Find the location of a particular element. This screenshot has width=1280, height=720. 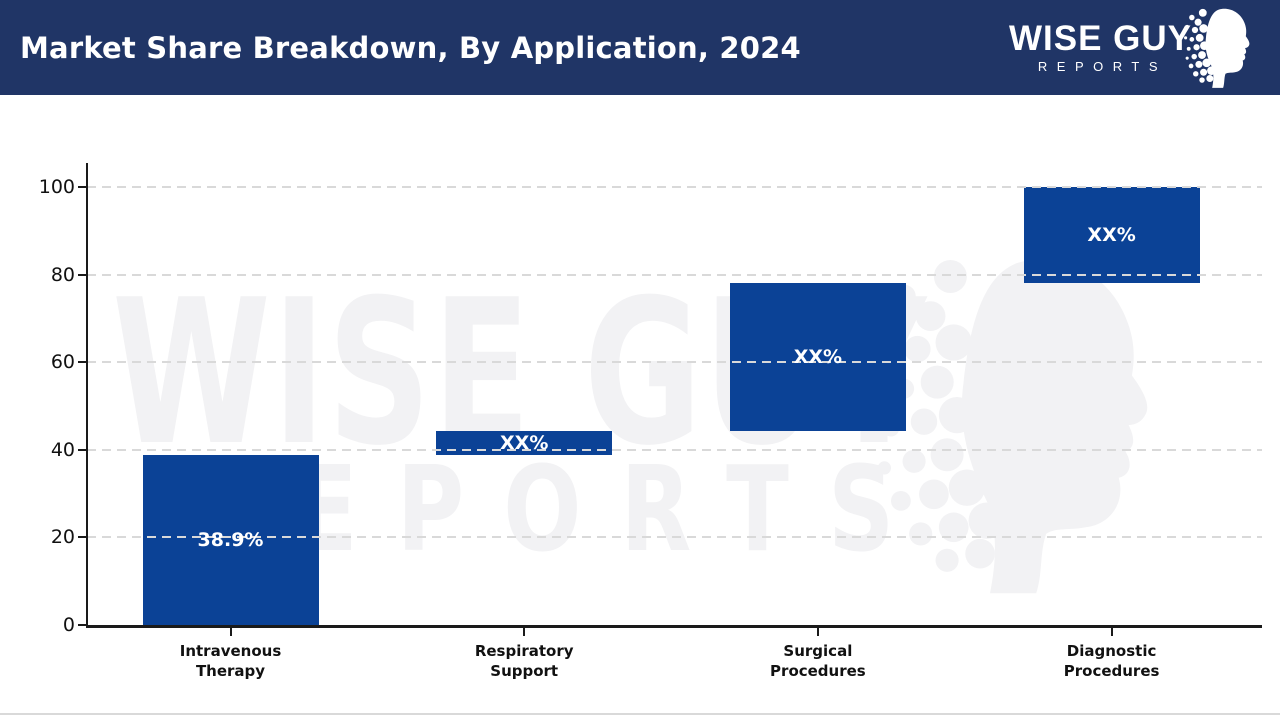

logo-wordmark: WISE GUY REPORTS is located at coordinates (1100, 46).